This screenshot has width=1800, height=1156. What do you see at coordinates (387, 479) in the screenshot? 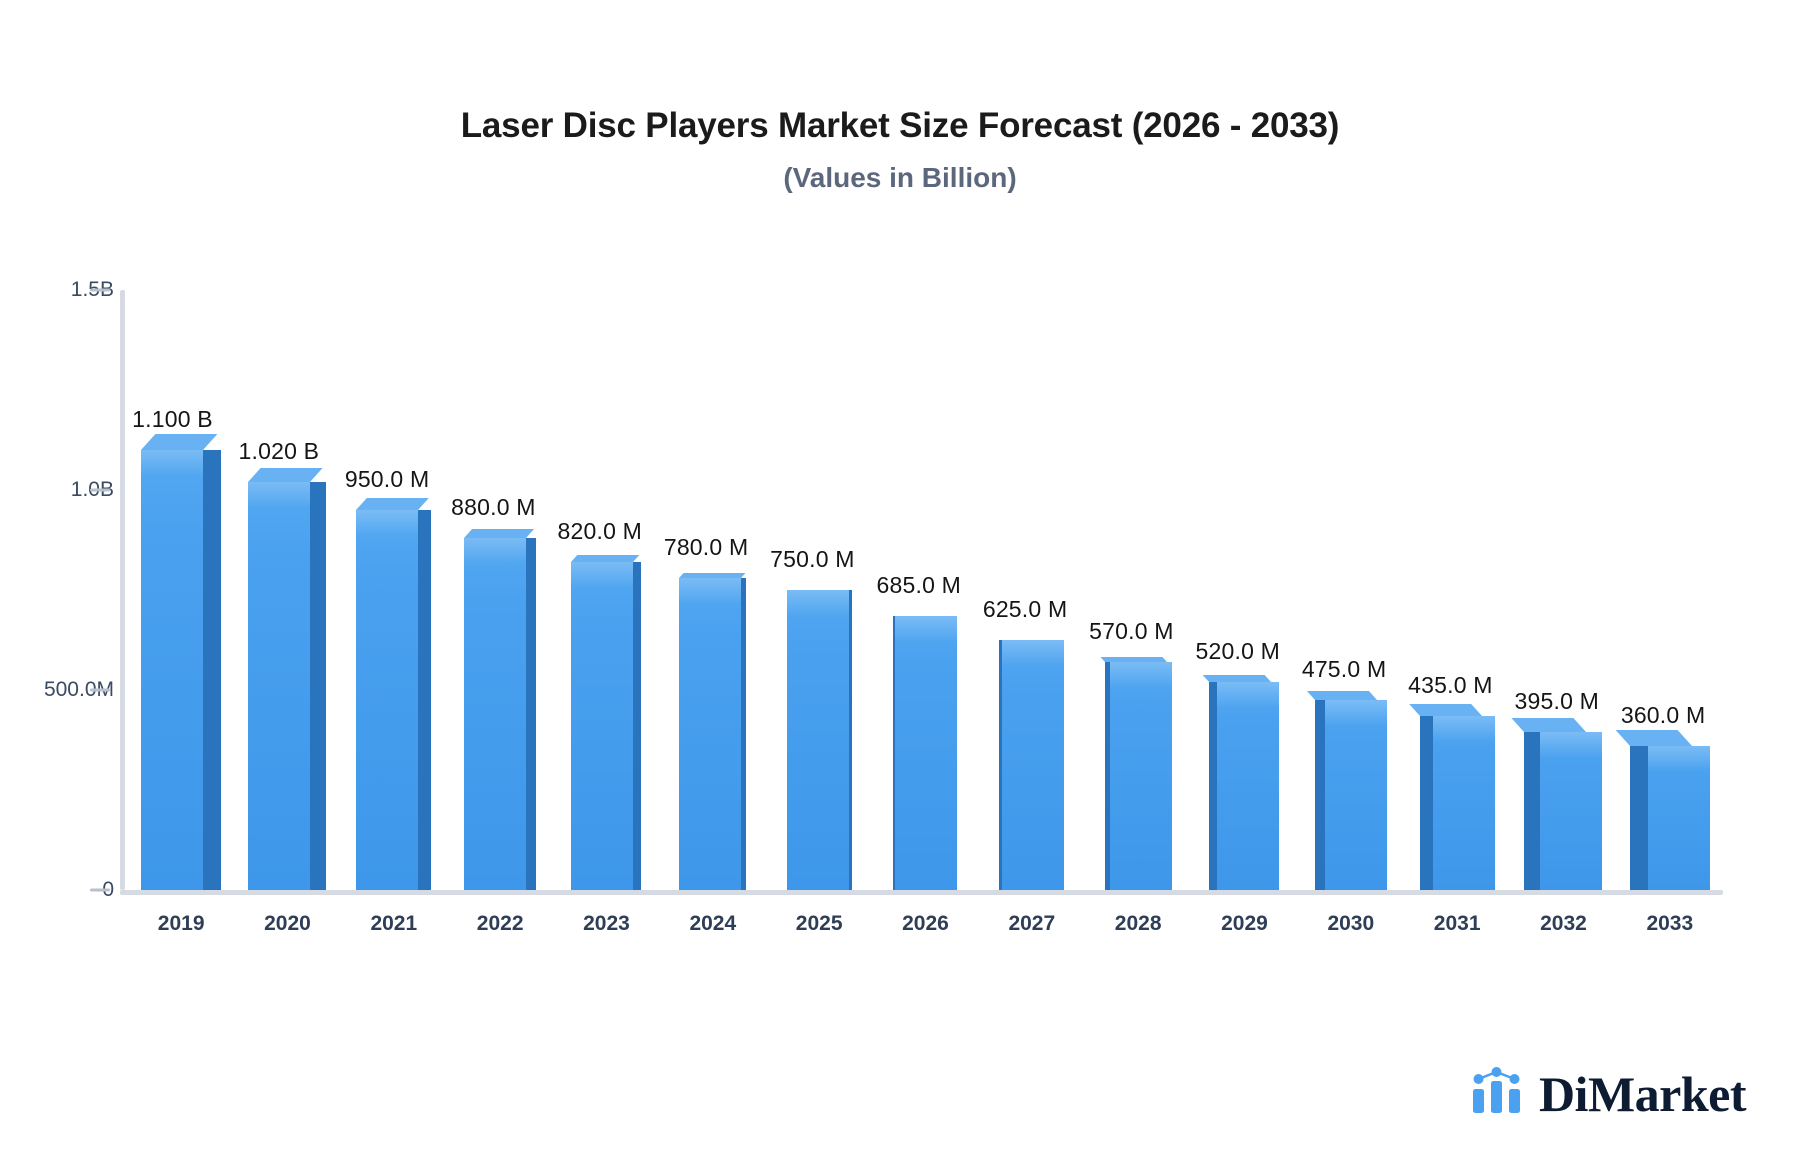
I see `bar-value-label: 950.0 M` at bounding box center [387, 479].